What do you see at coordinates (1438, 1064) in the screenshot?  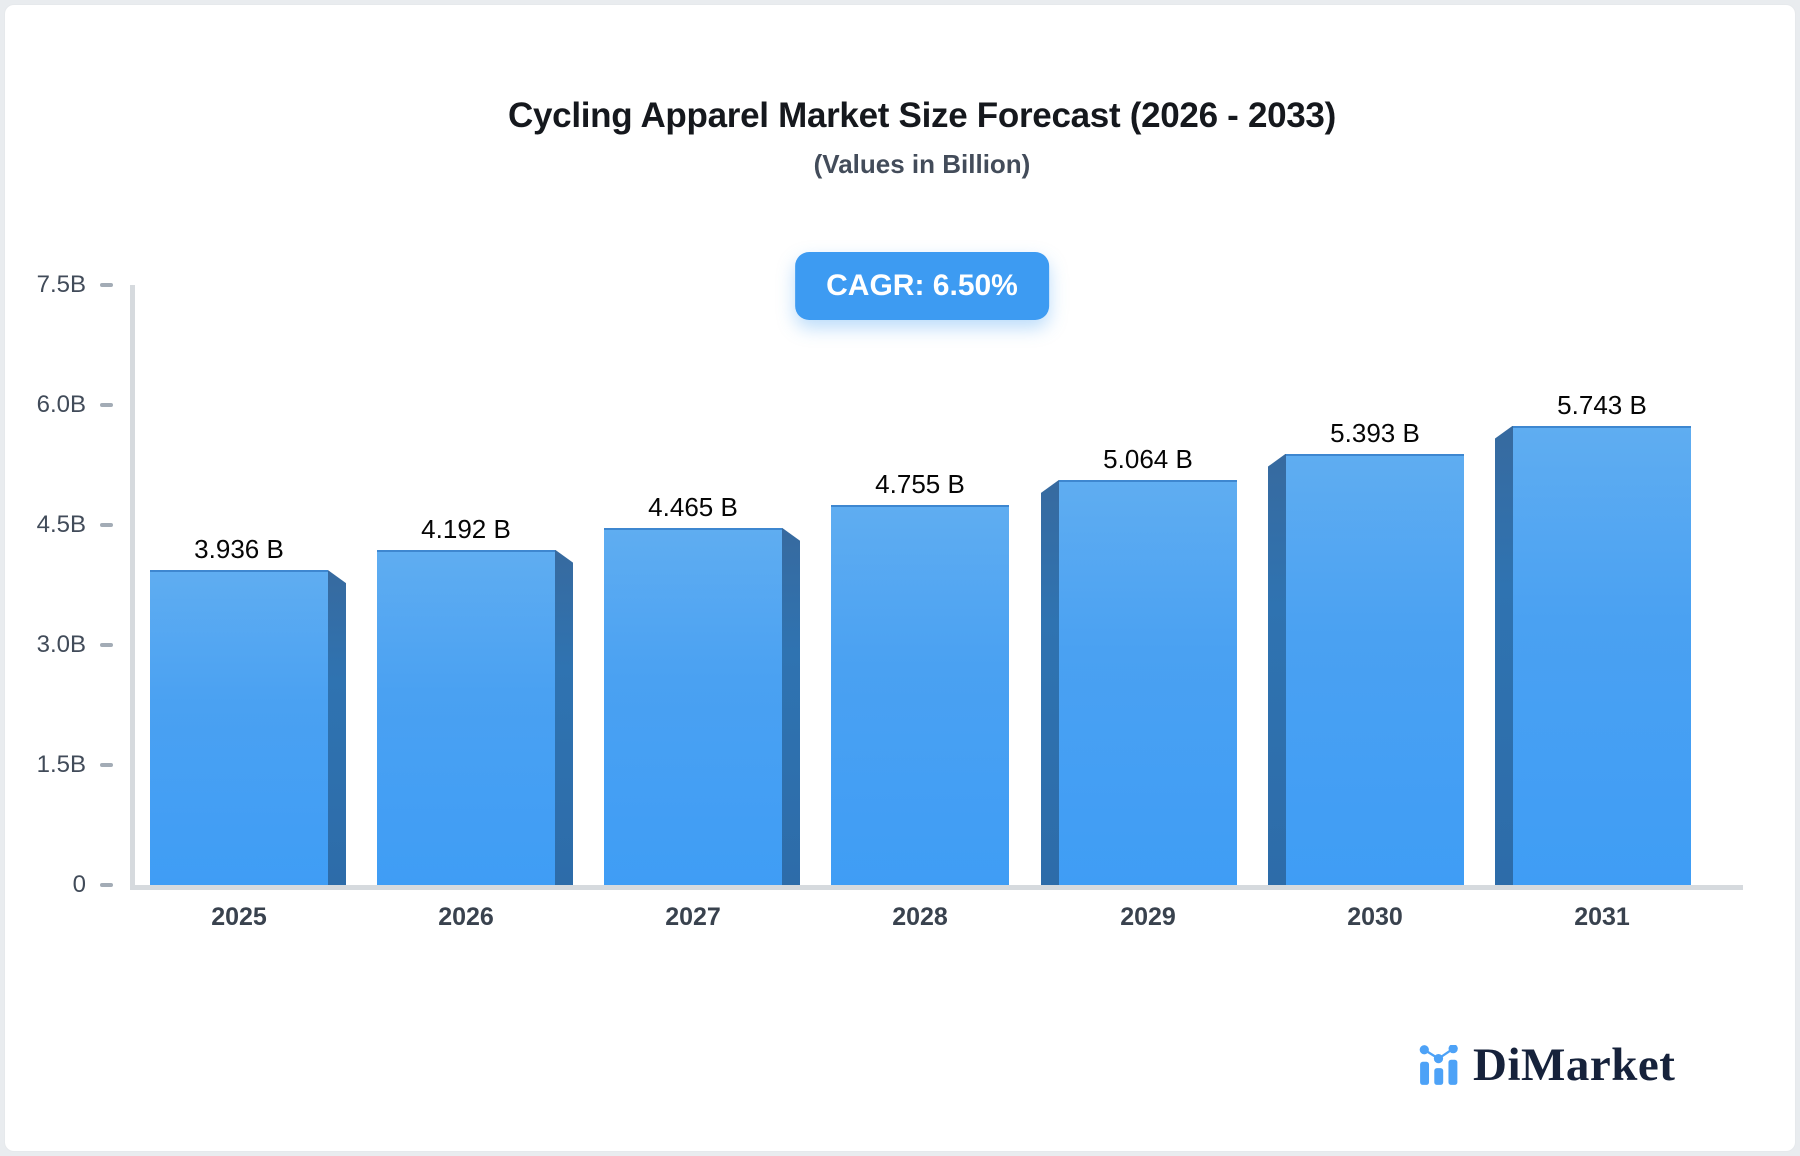 I see `dimarket-logo-icon` at bounding box center [1438, 1064].